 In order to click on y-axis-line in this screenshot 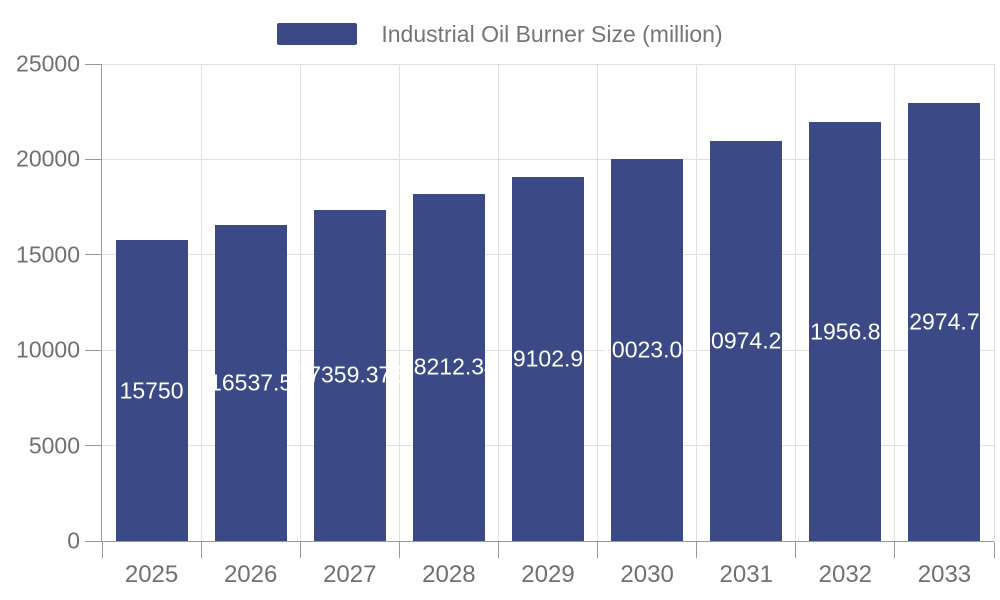, I will do `click(101, 303)`.